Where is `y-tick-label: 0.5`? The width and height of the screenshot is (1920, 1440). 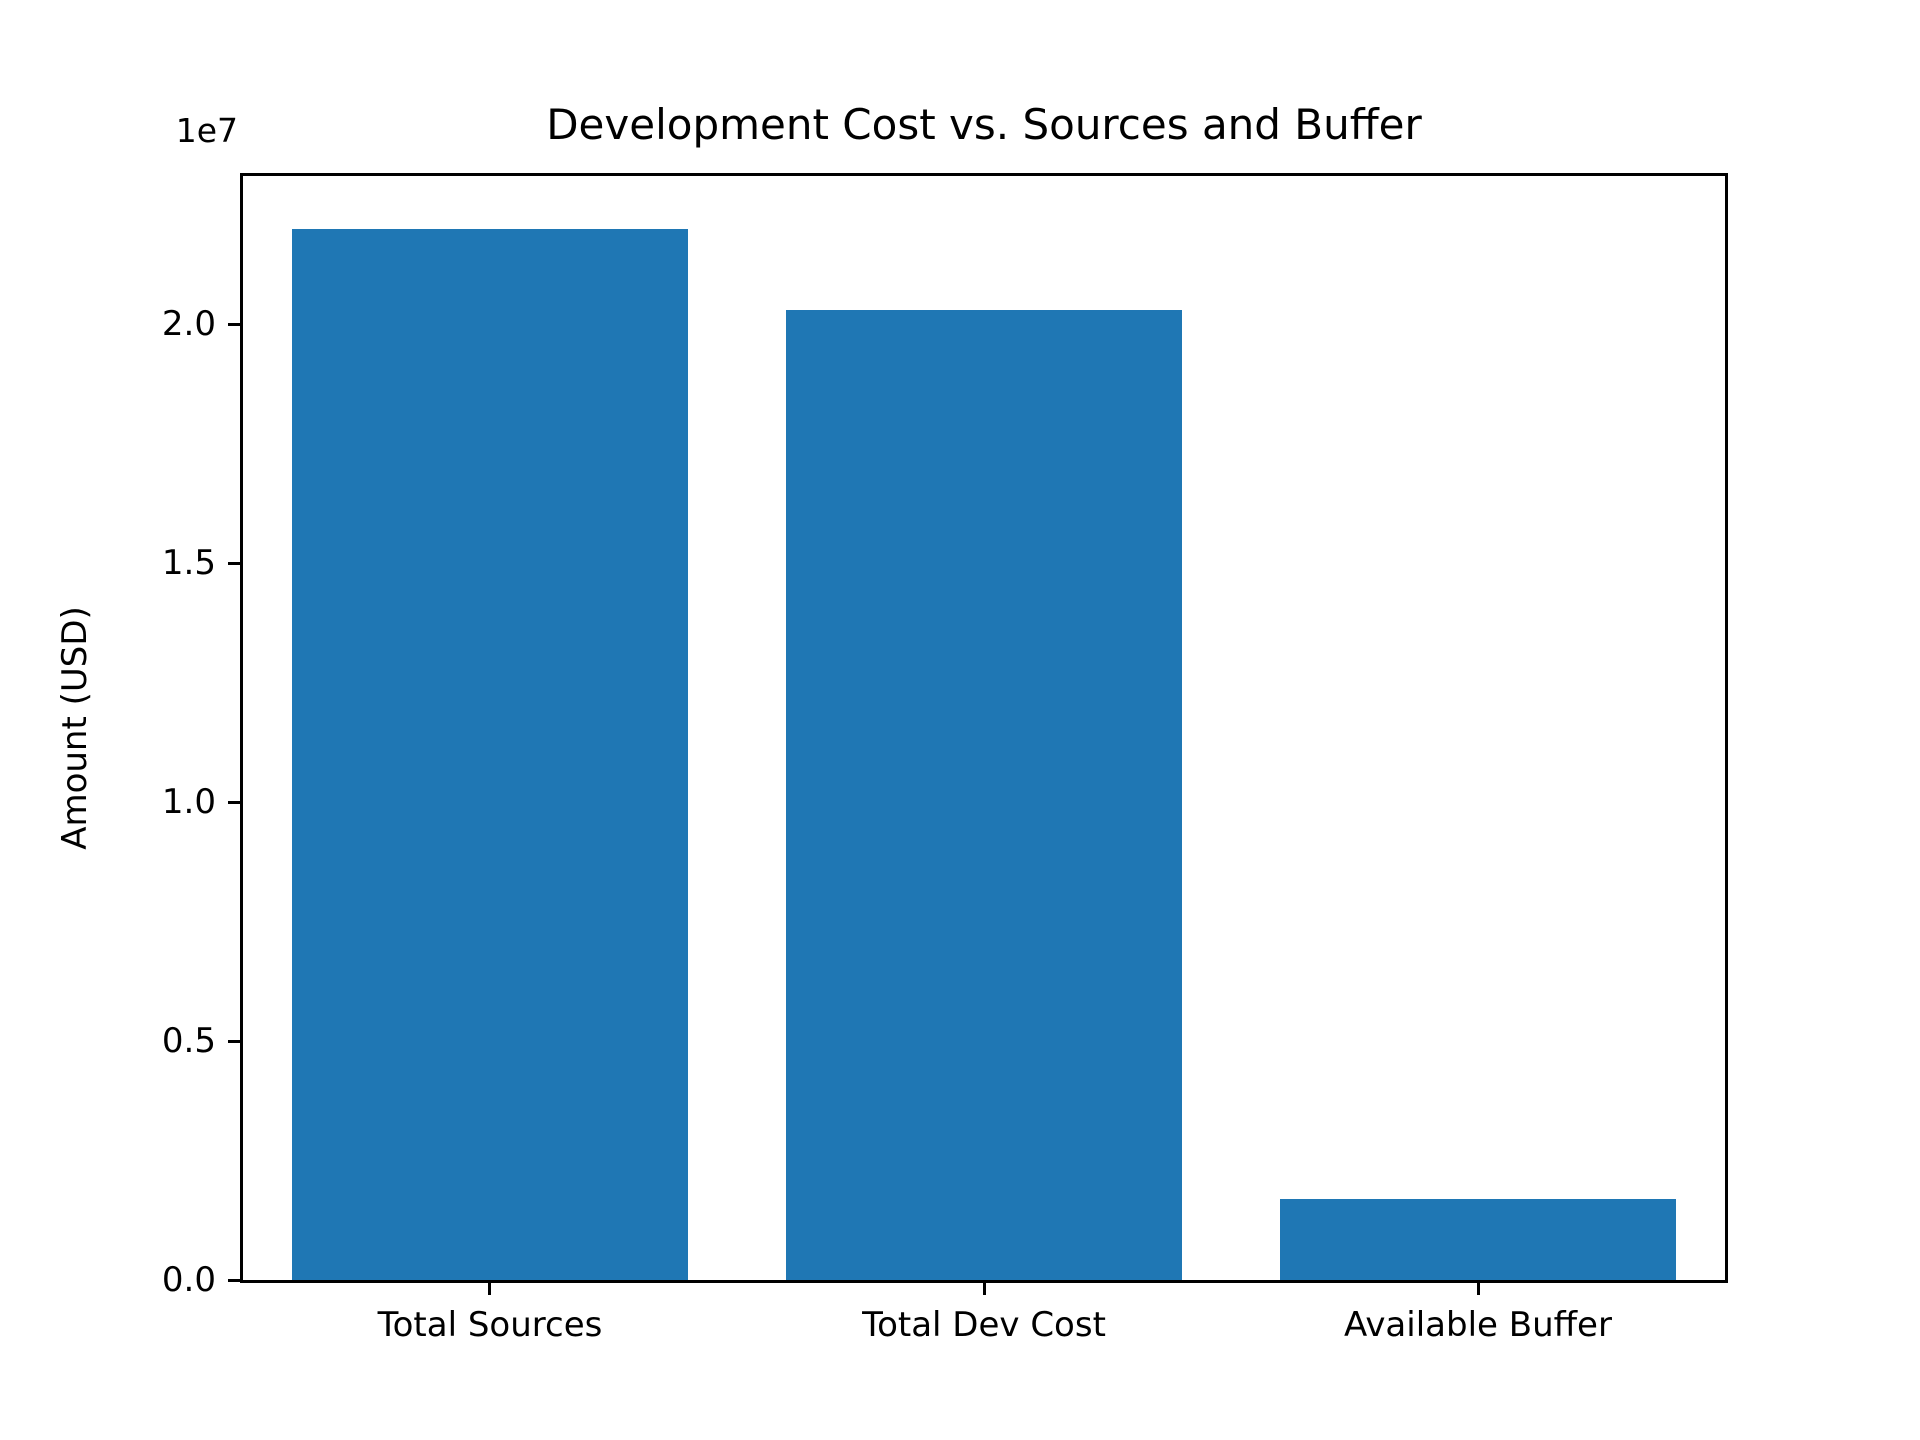
y-tick-label: 0.5 is located at coordinates (188, 1041).